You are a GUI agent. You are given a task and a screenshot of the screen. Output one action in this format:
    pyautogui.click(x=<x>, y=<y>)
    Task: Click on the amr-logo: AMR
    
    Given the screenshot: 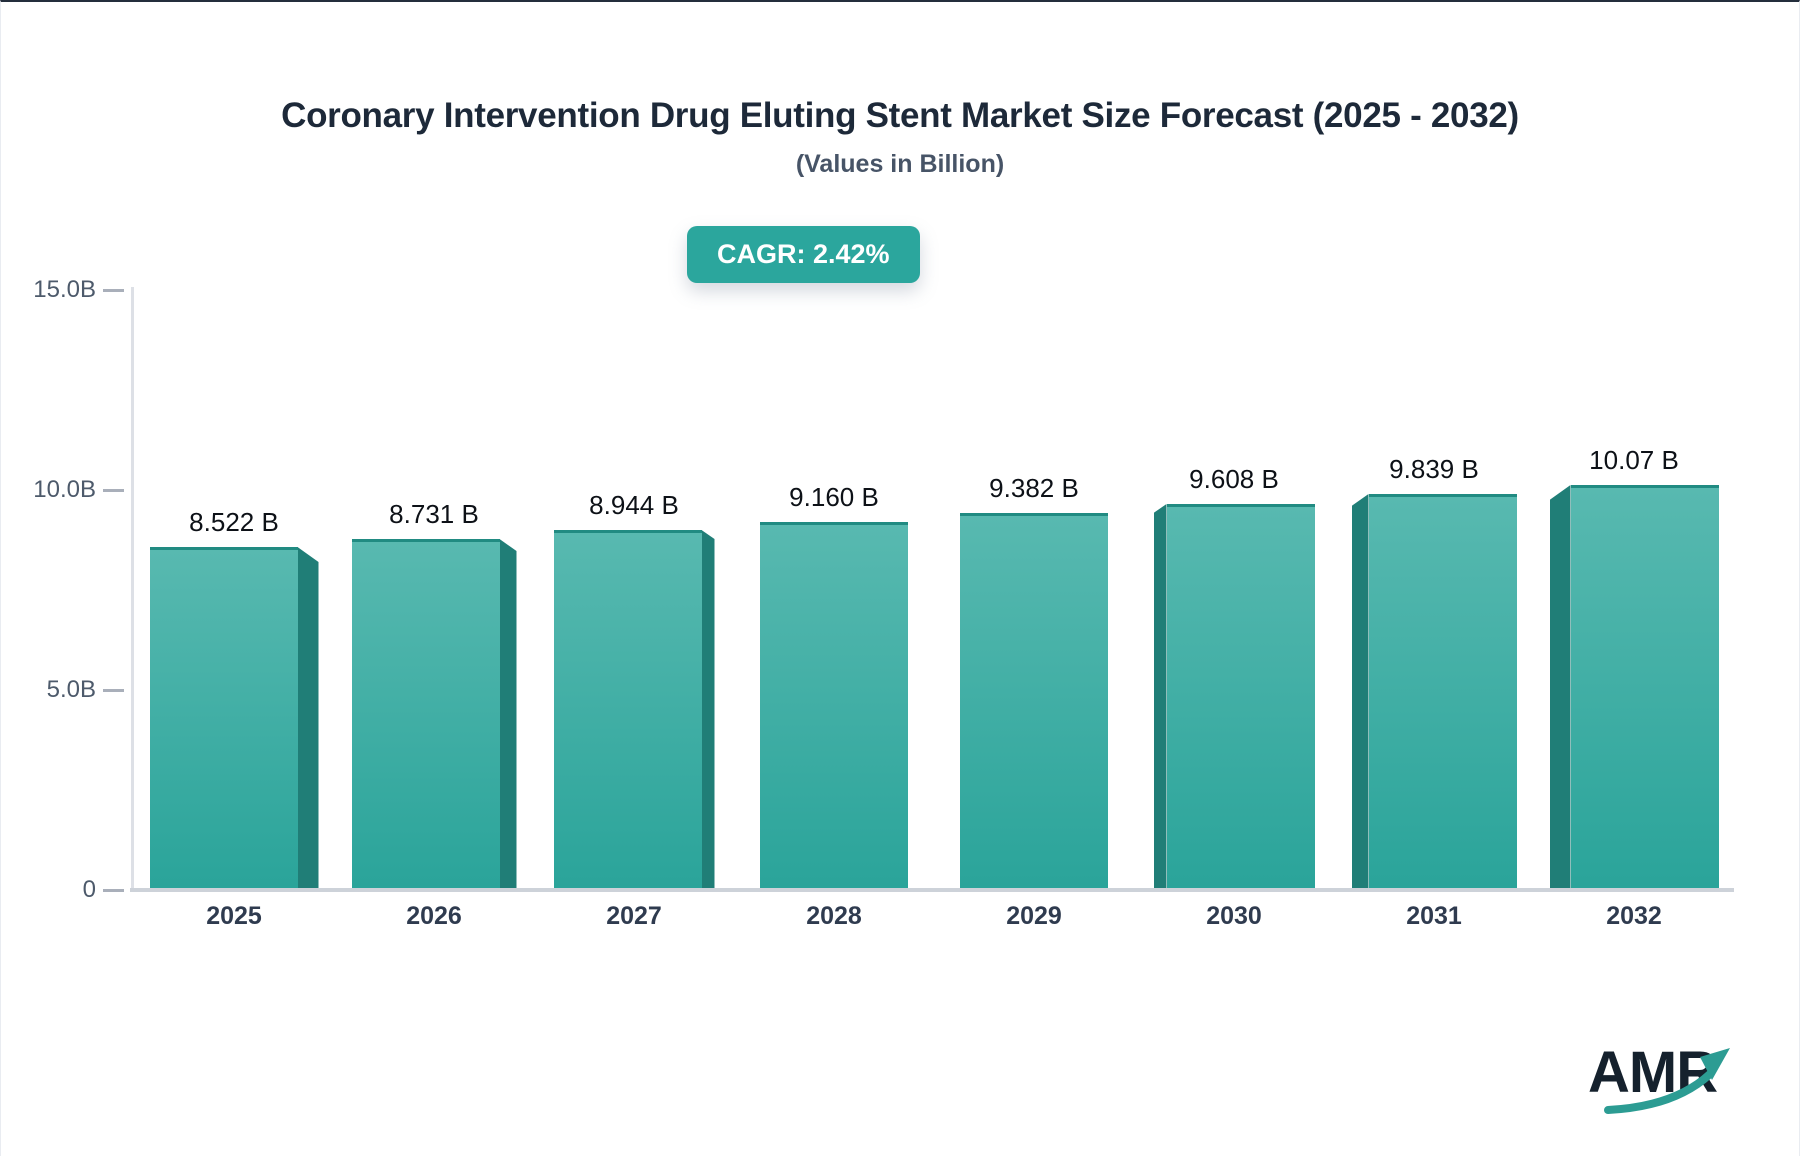 What is the action you would take?
    pyautogui.click(x=1659, y=1077)
    